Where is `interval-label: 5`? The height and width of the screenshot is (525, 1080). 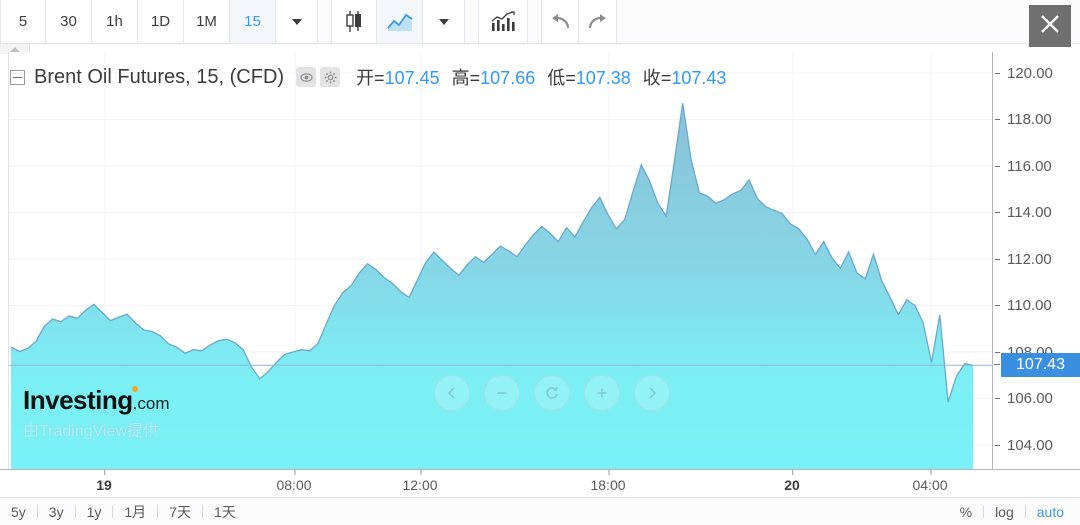 interval-label: 5 is located at coordinates (23, 21).